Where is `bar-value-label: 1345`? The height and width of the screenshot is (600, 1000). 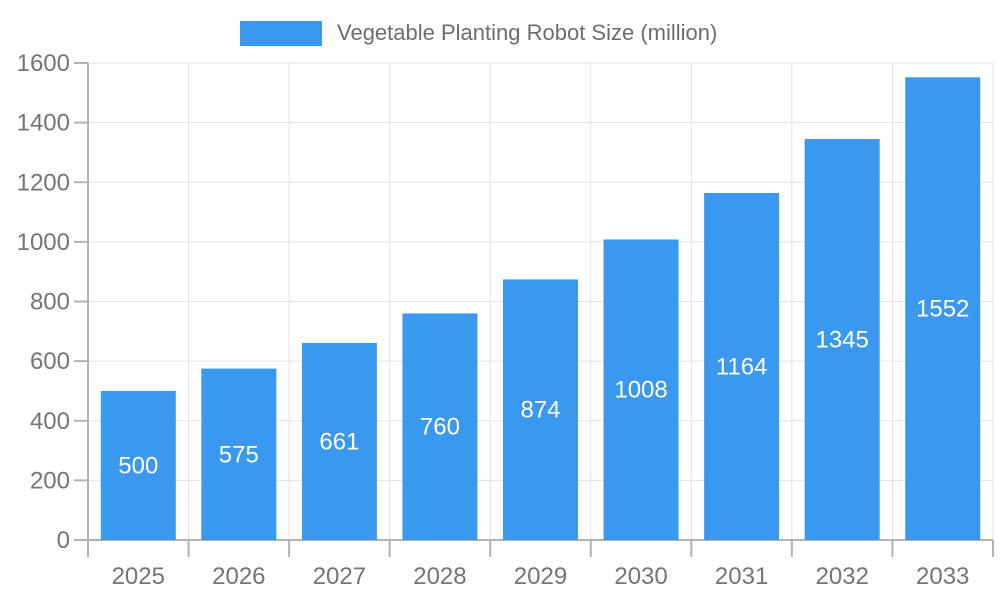
bar-value-label: 1345 is located at coordinates (841, 340).